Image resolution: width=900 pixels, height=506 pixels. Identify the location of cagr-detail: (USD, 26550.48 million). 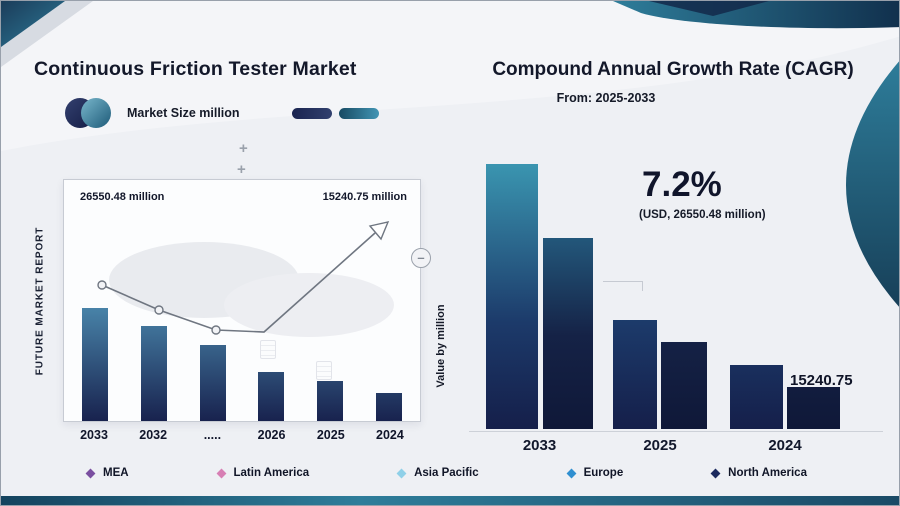
(702, 215).